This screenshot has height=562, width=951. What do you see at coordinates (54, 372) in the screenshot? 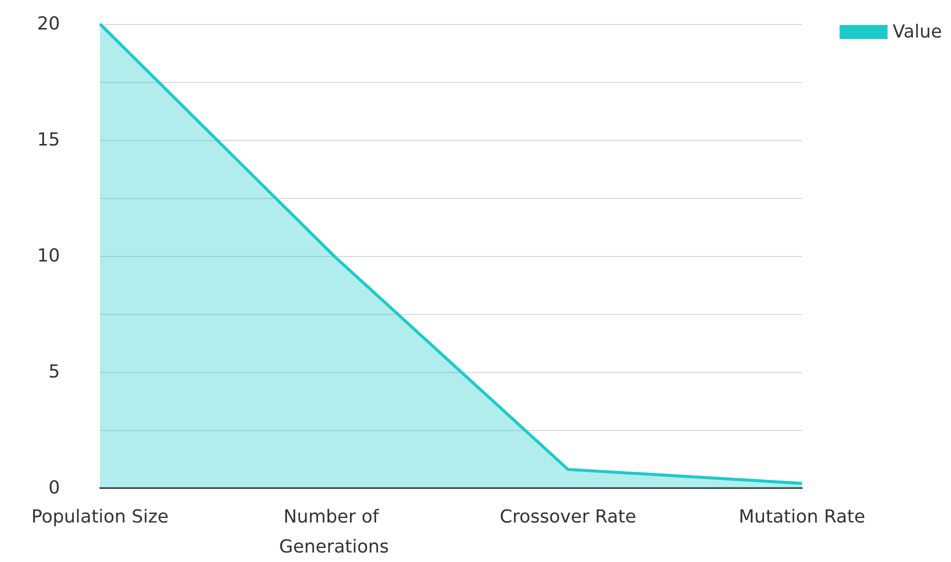
I see `y-tick-label: 5` at bounding box center [54, 372].